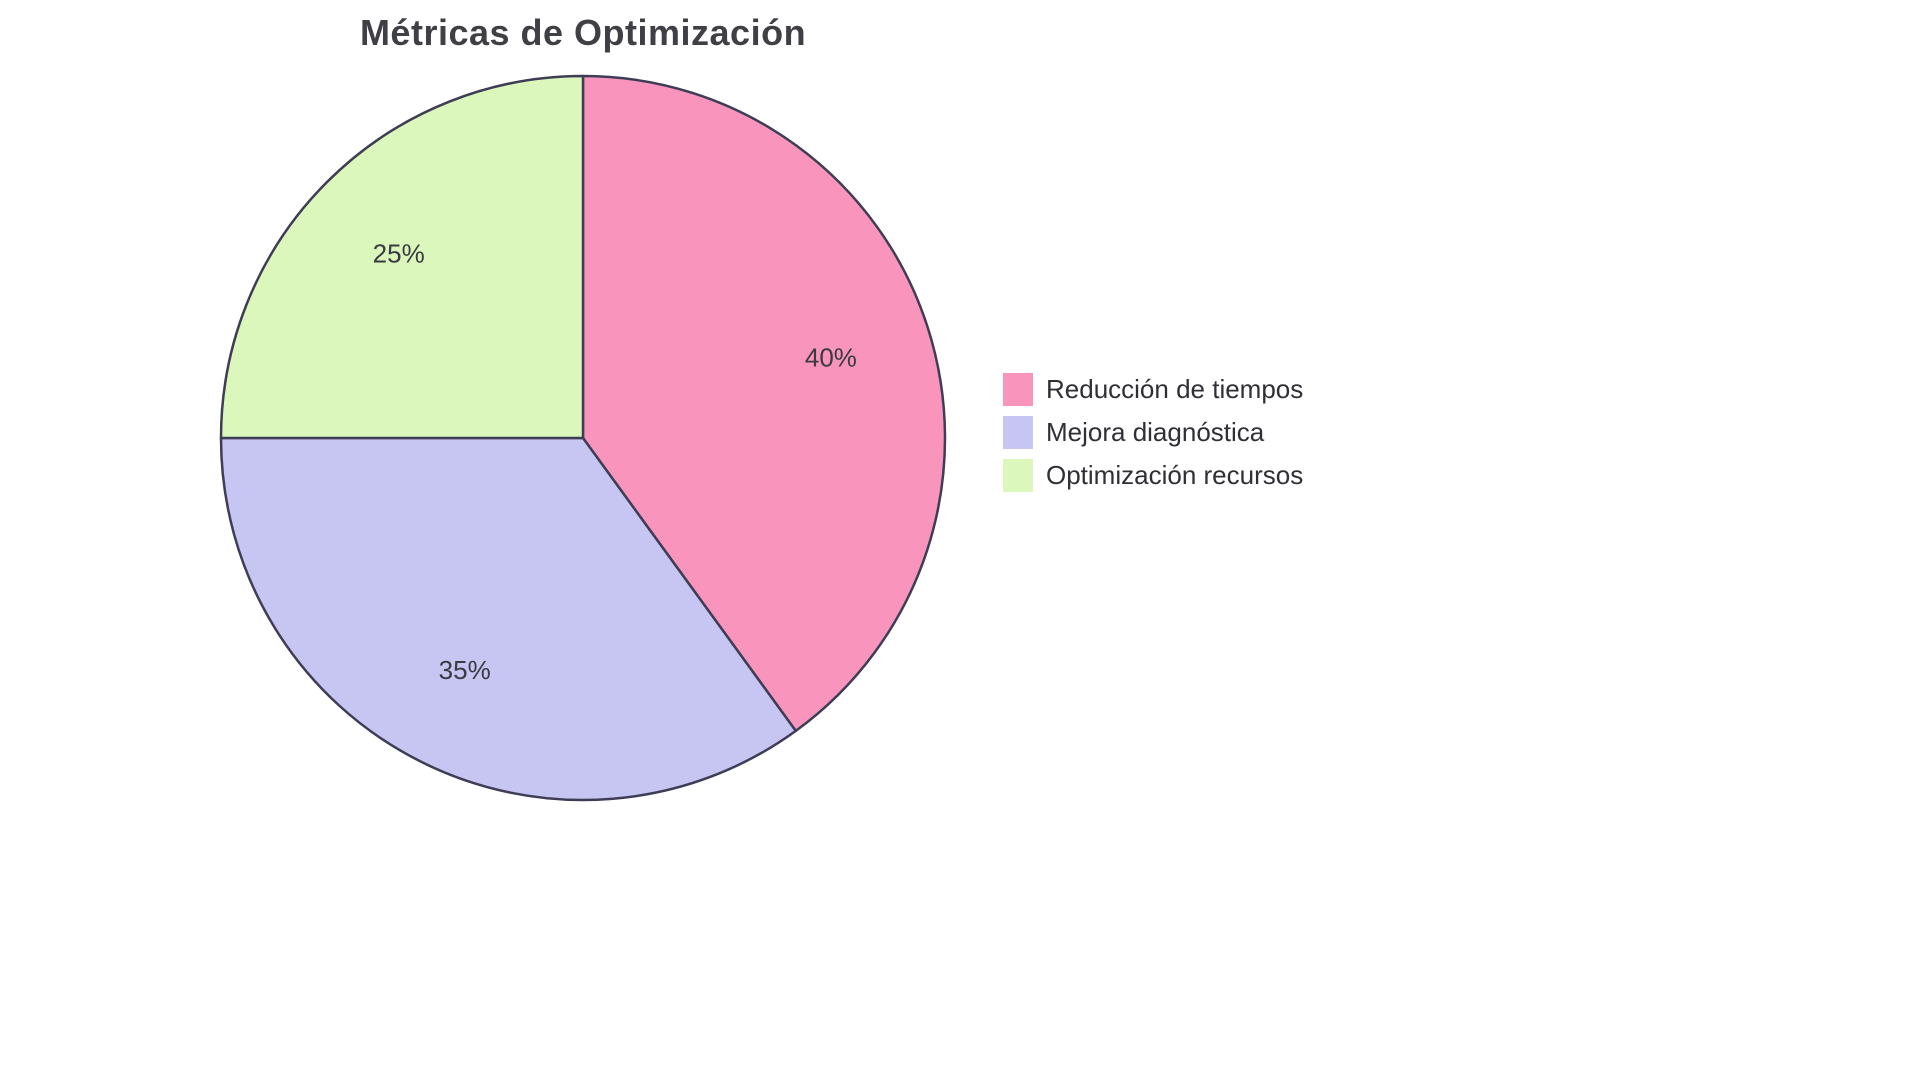 This screenshot has width=1920, height=1083. Describe the element at coordinates (399, 254) in the screenshot. I see `slice-percentage-label: 25%` at that location.